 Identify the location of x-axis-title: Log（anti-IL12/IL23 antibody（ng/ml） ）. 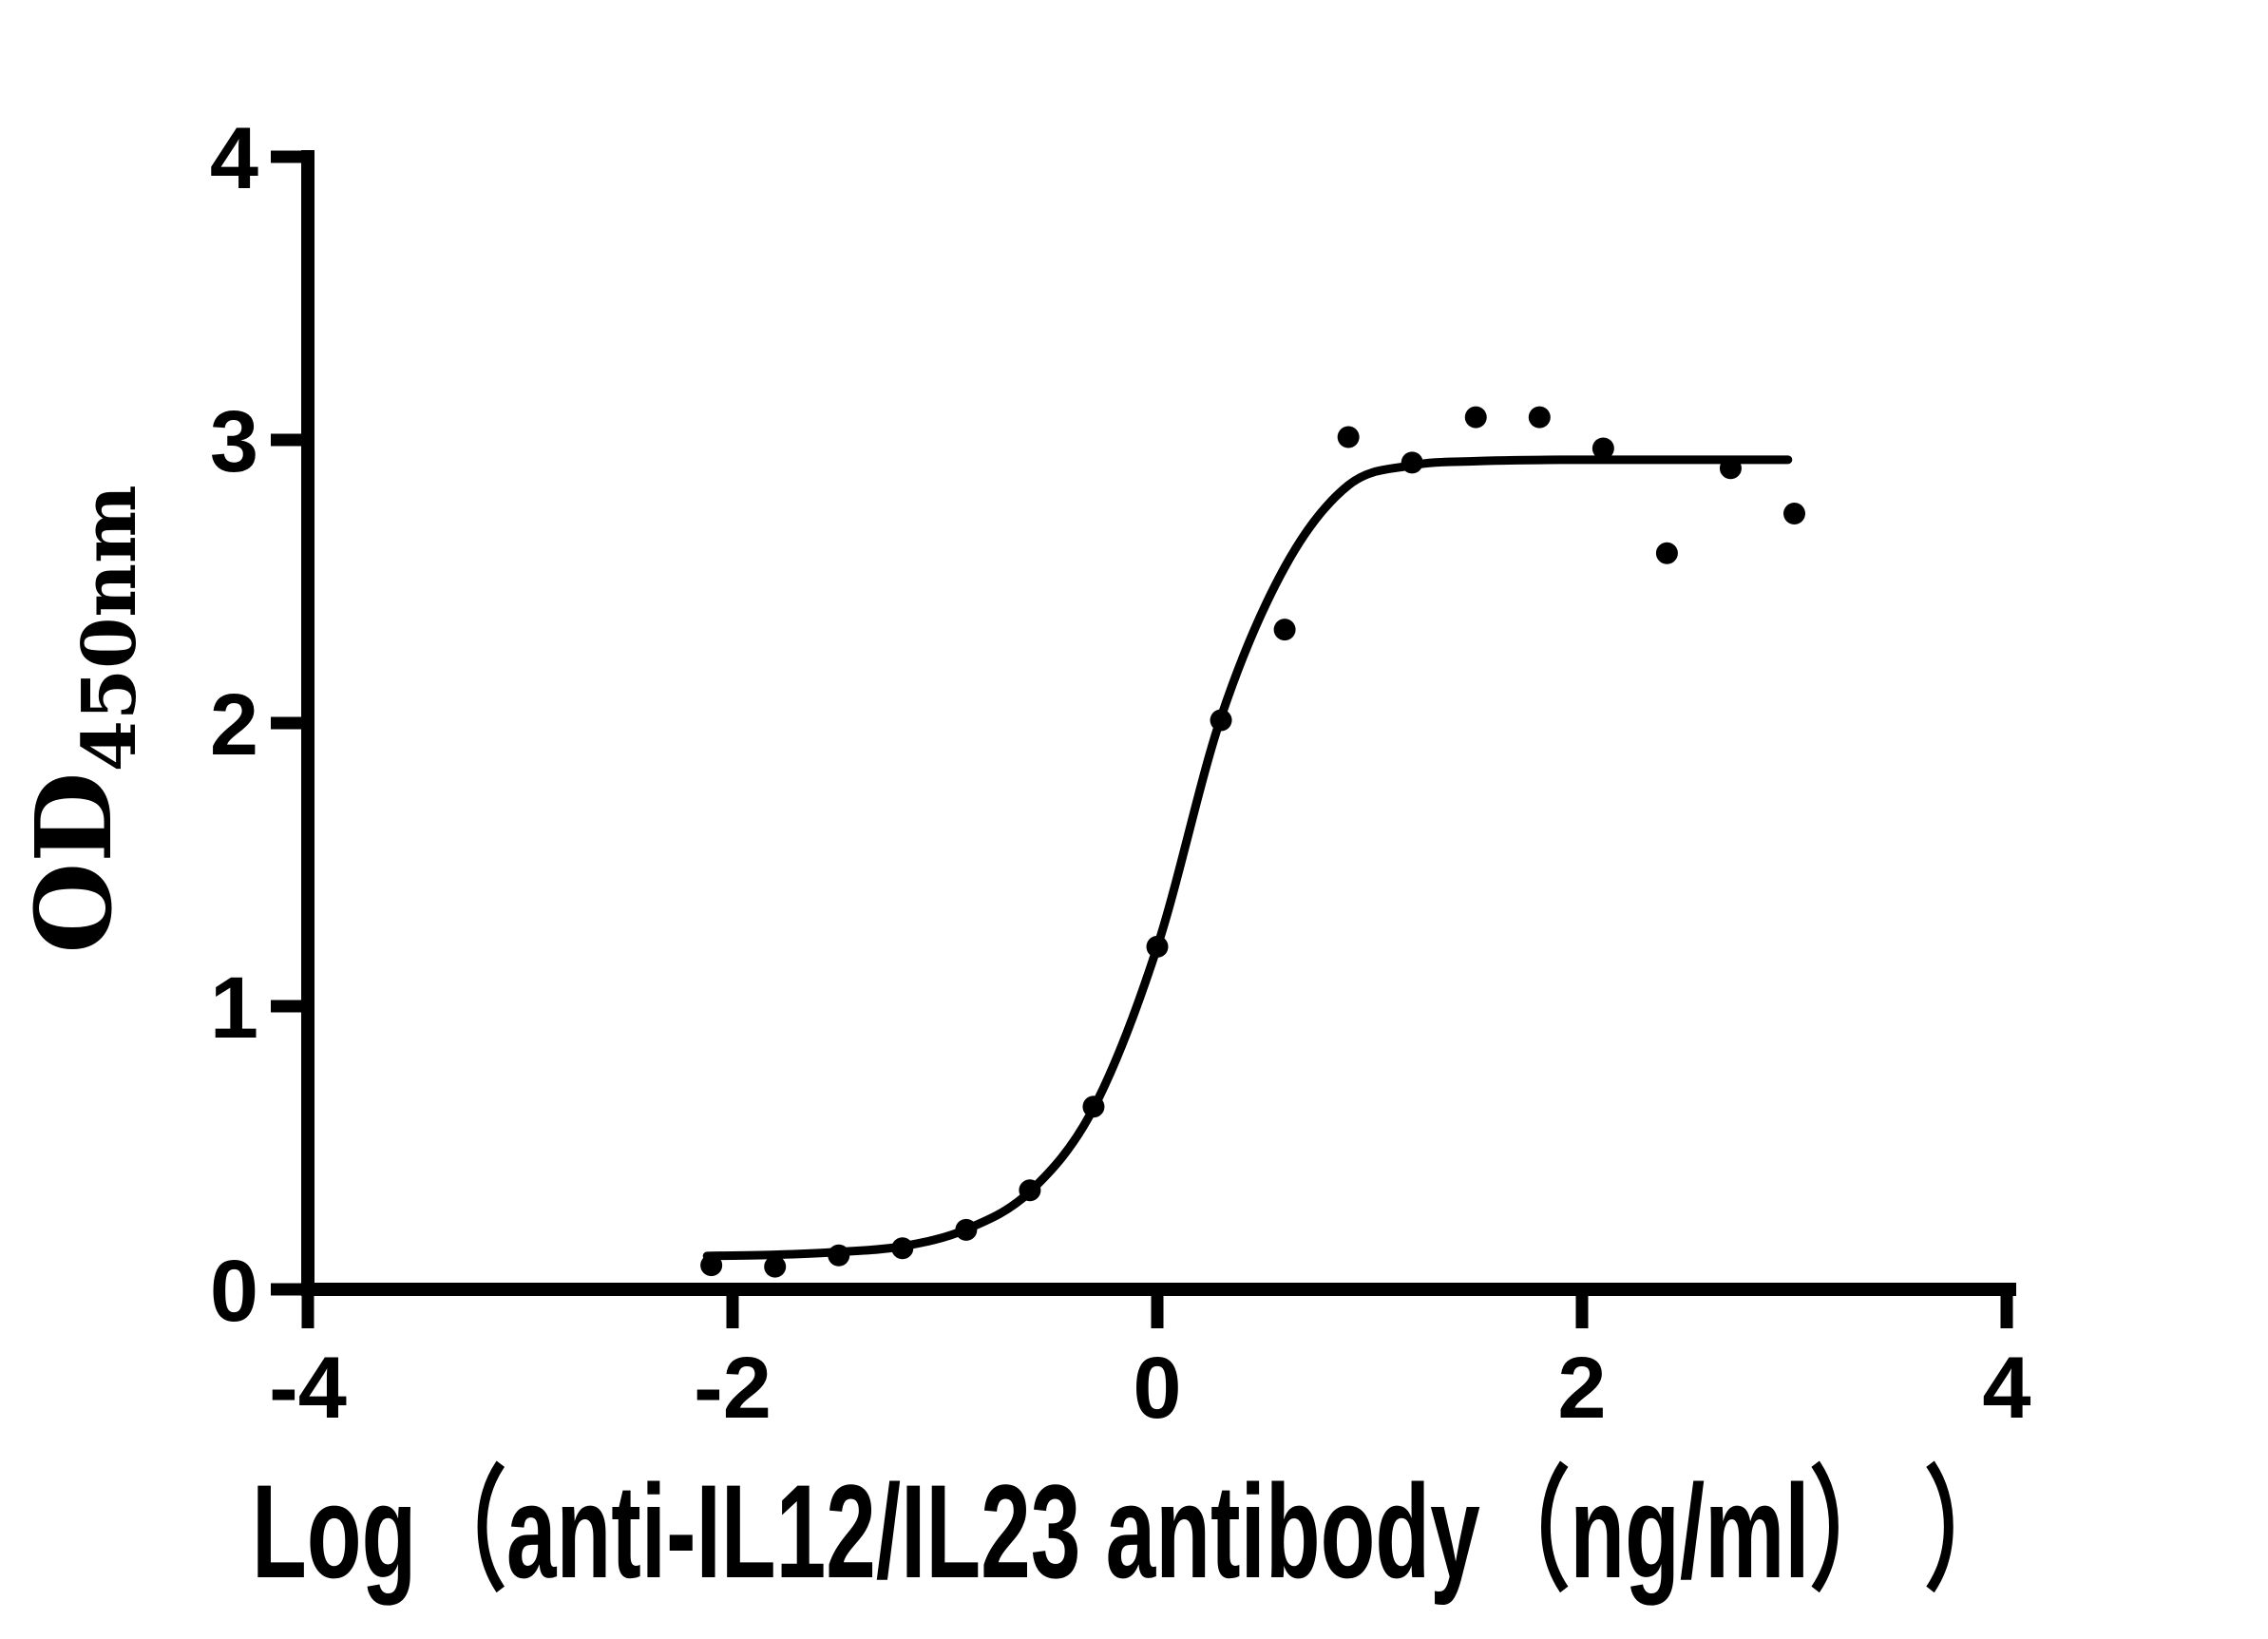
(1133, 1531).